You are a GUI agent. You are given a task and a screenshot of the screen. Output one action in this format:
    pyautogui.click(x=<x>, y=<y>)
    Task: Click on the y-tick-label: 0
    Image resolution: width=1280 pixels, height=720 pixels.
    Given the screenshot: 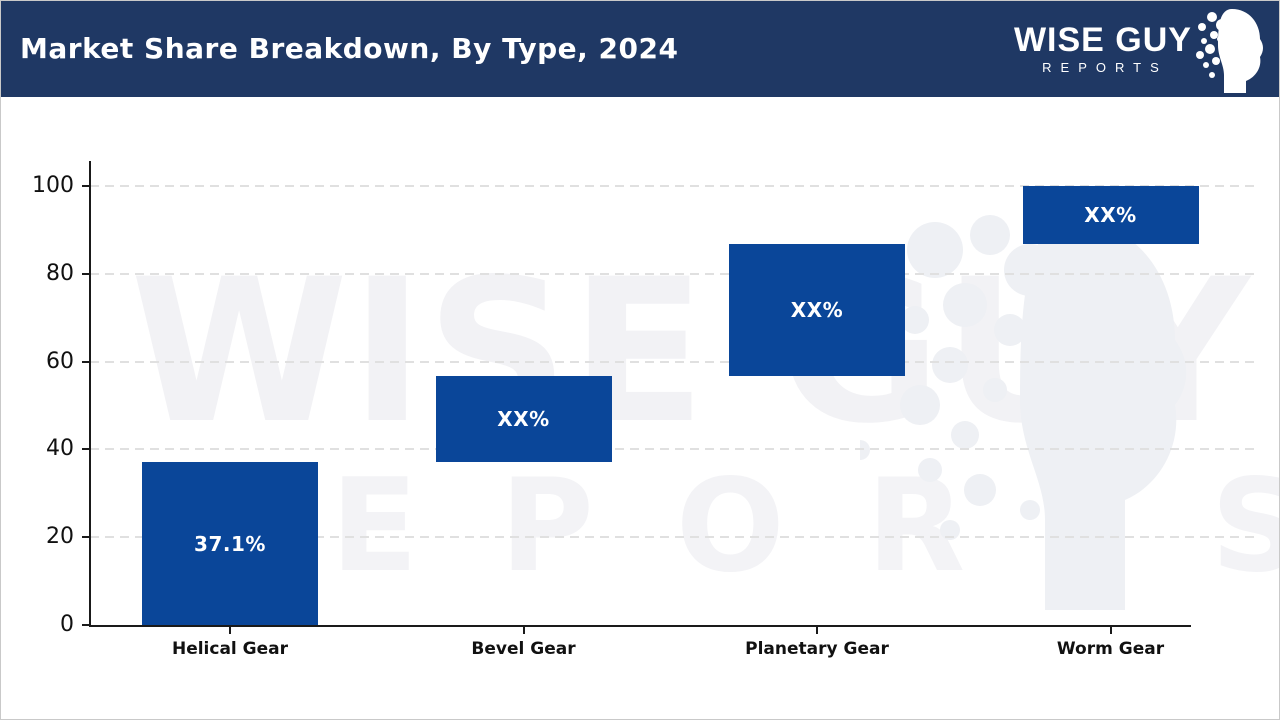 What is the action you would take?
    pyautogui.click(x=67, y=624)
    